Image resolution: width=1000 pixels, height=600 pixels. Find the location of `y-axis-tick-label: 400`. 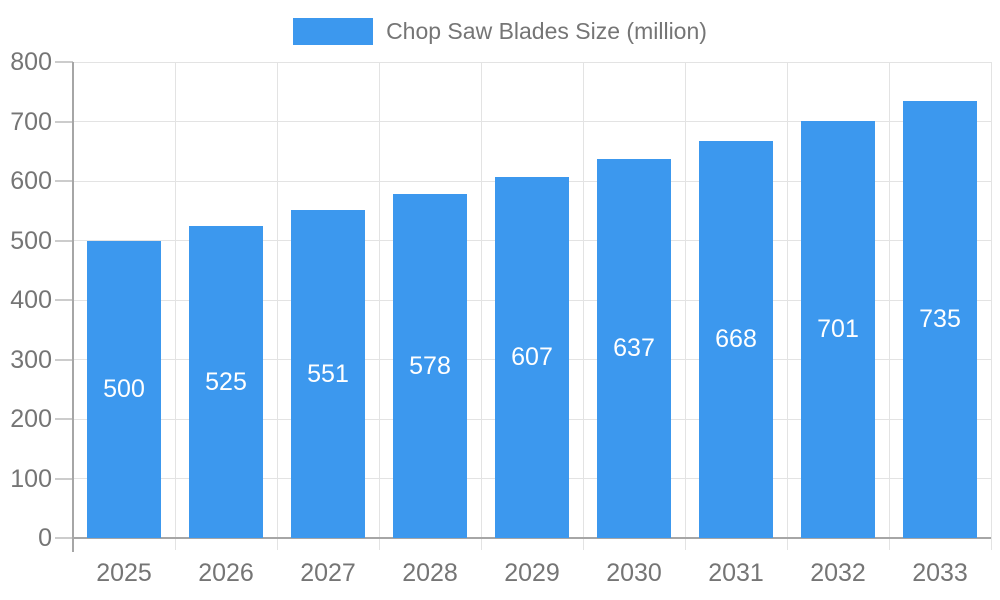

y-axis-tick-label: 400 is located at coordinates (31, 300).